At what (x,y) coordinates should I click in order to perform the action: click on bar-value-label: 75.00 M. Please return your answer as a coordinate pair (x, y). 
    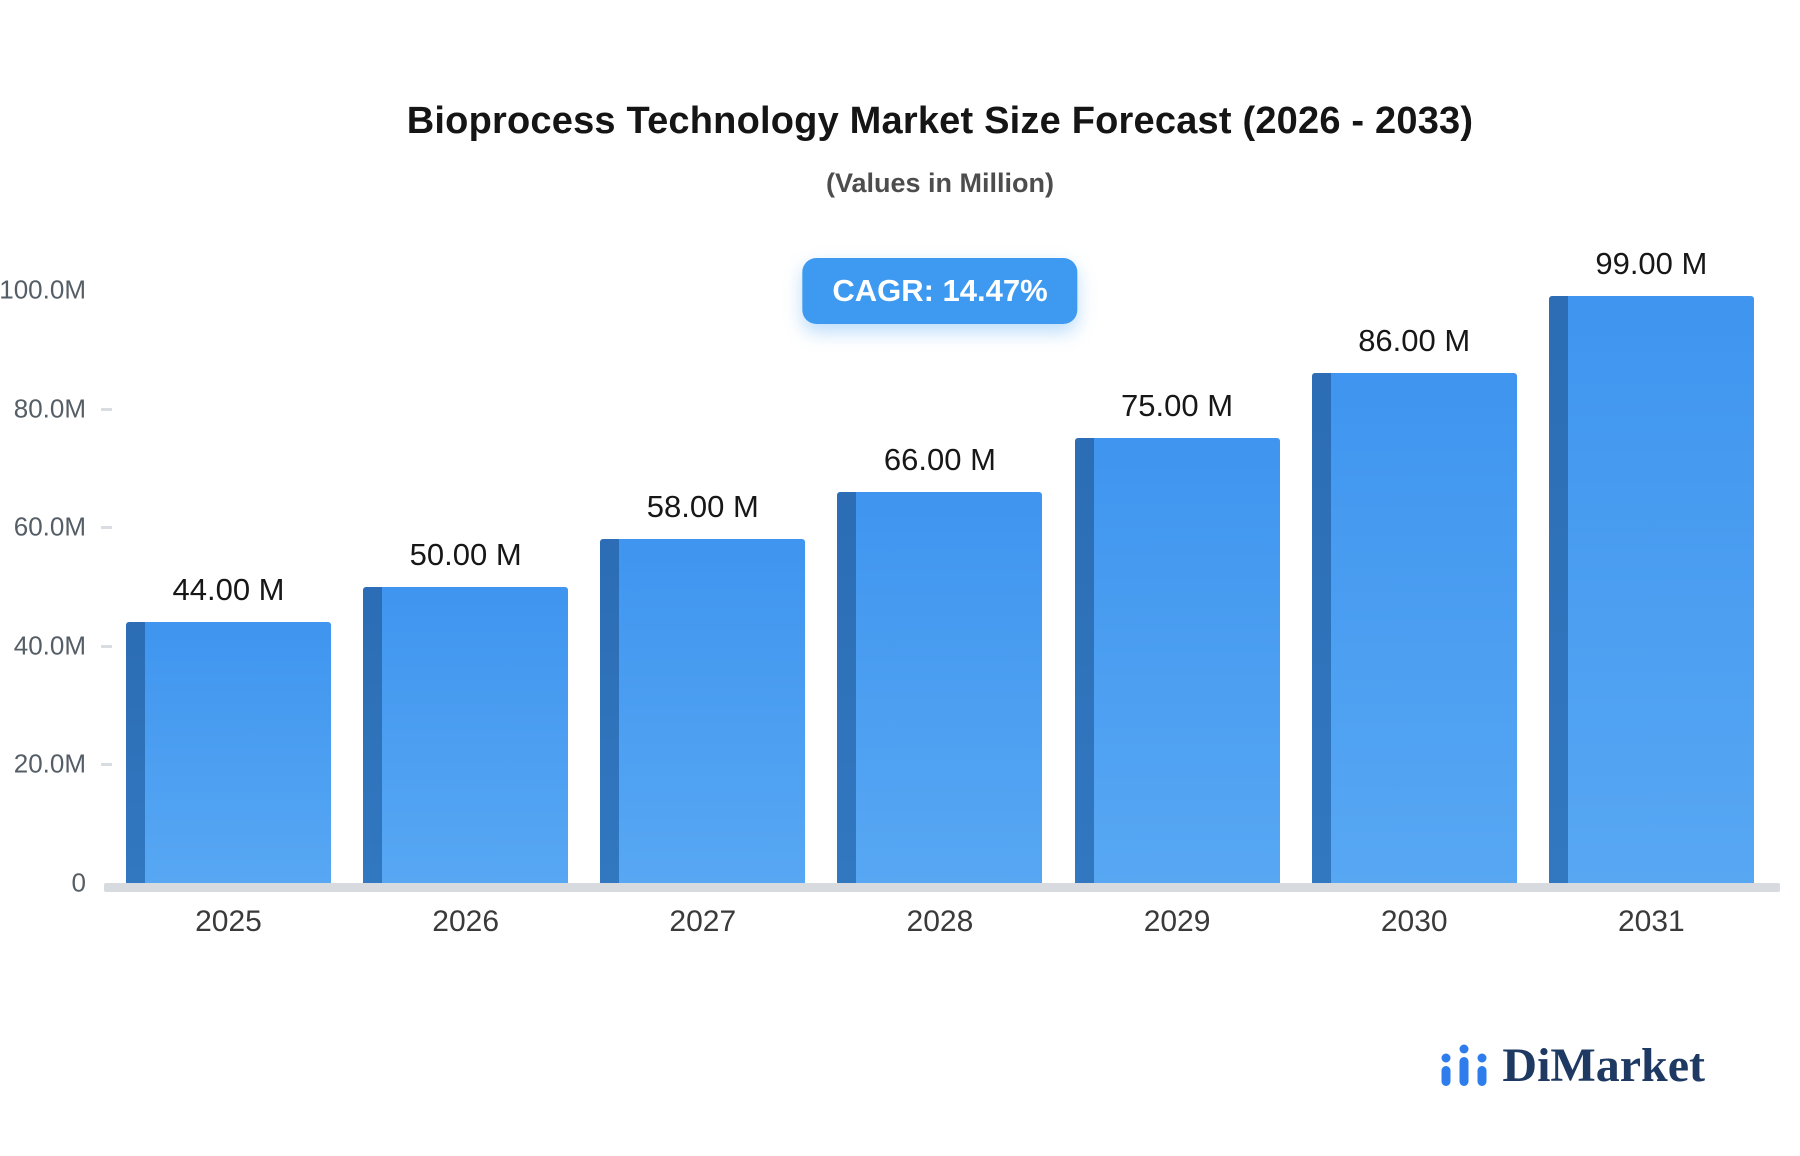
    Looking at the image, I should click on (1177, 406).